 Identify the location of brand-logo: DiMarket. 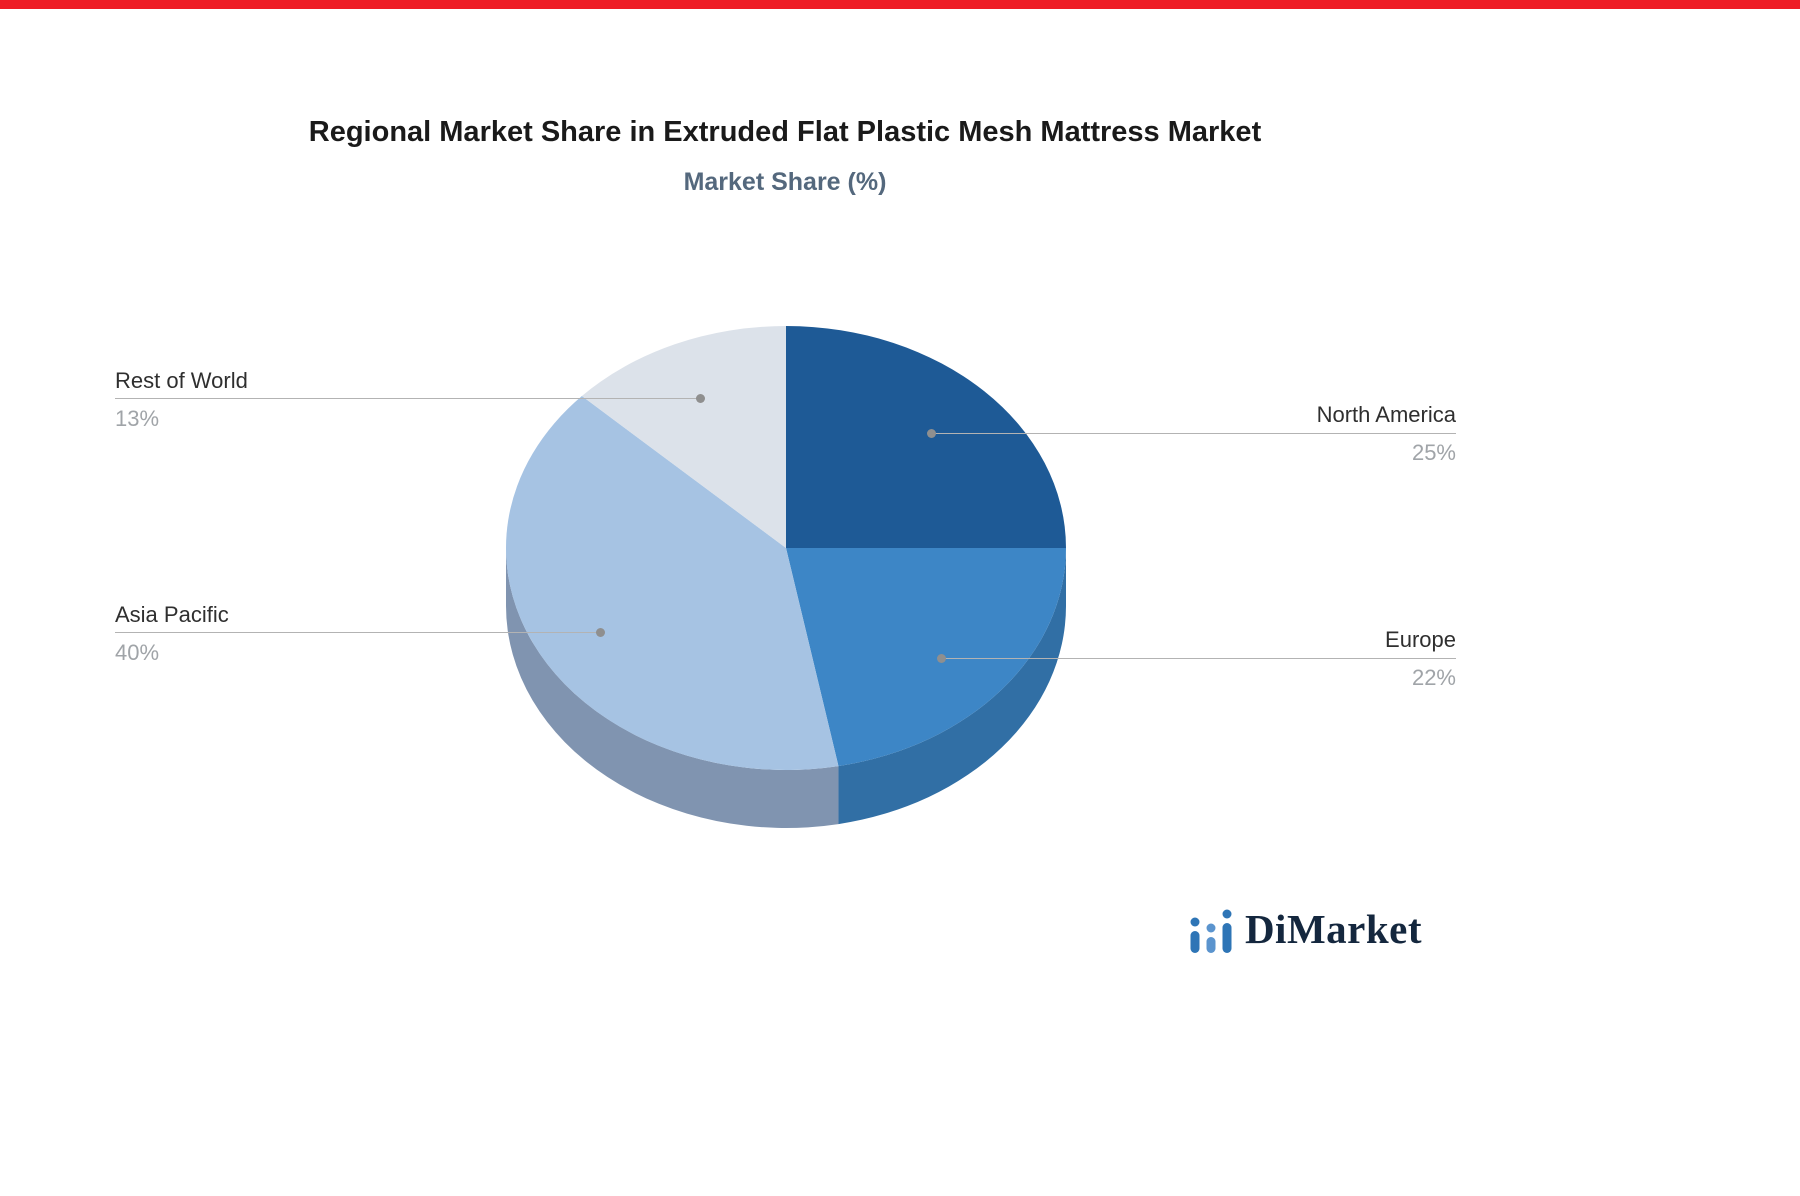
(1304, 929).